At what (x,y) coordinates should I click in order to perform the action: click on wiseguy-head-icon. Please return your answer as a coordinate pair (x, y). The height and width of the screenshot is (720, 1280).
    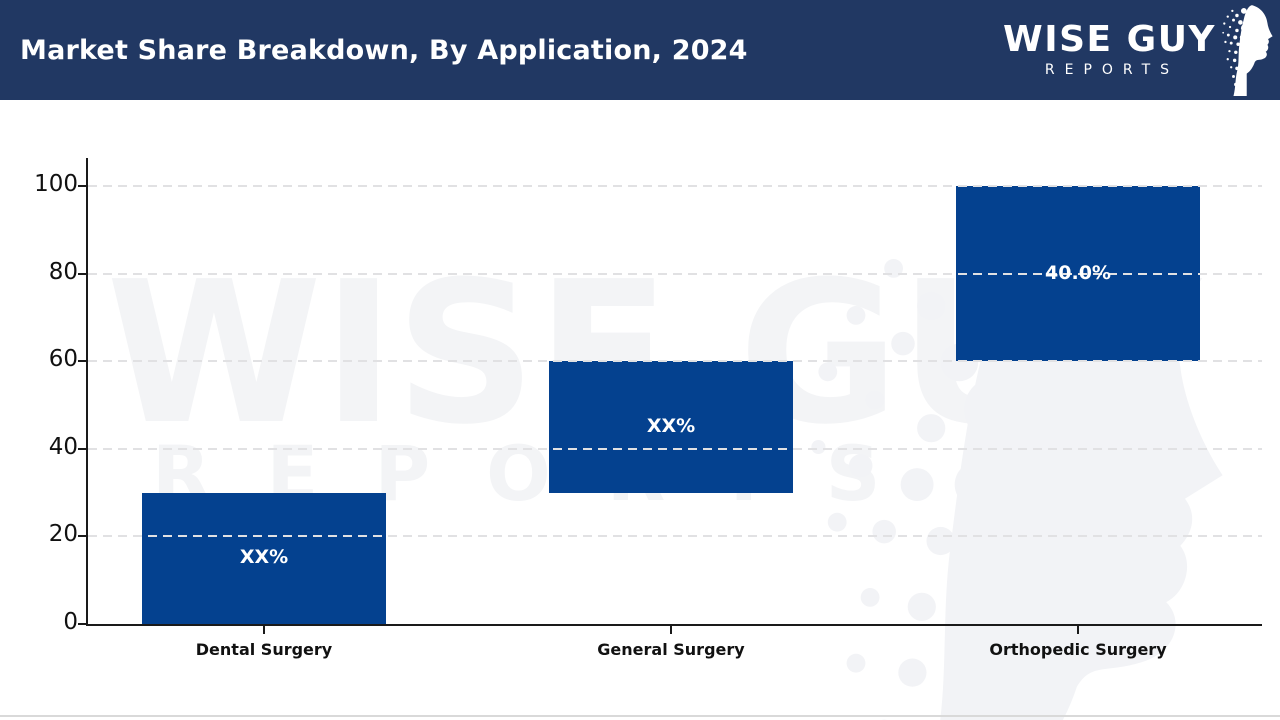
    Looking at the image, I should click on (1245, 50).